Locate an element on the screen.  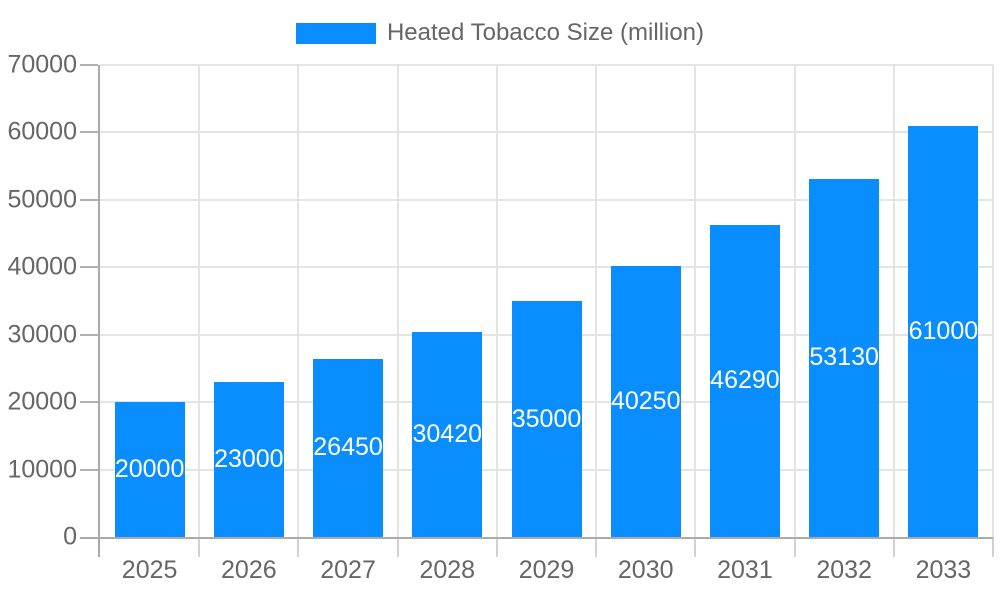
bar-2030: 40250 is located at coordinates (645, 401).